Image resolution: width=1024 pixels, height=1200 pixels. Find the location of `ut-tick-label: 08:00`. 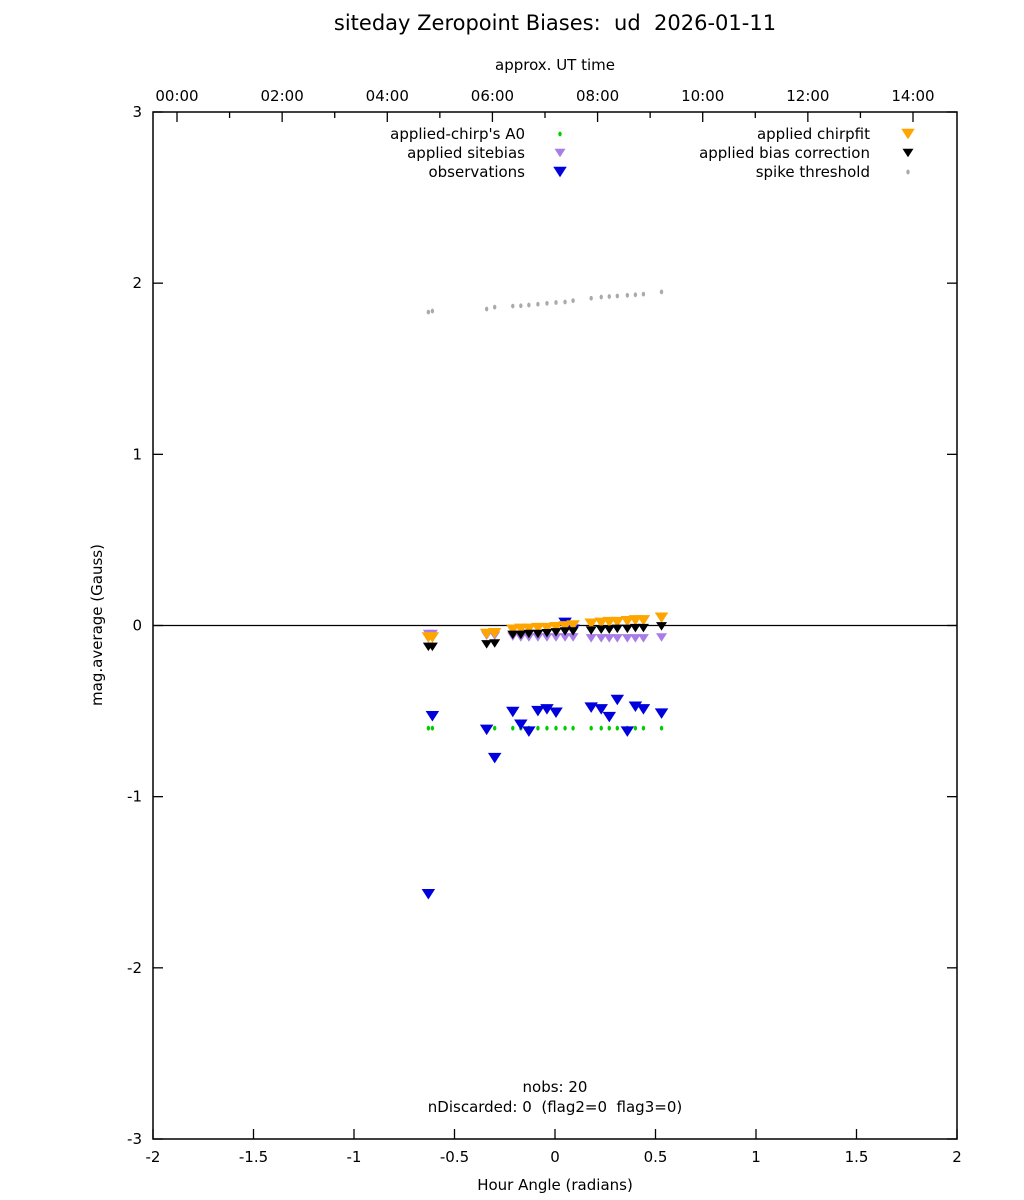

ut-tick-label: 08:00 is located at coordinates (597, 96).